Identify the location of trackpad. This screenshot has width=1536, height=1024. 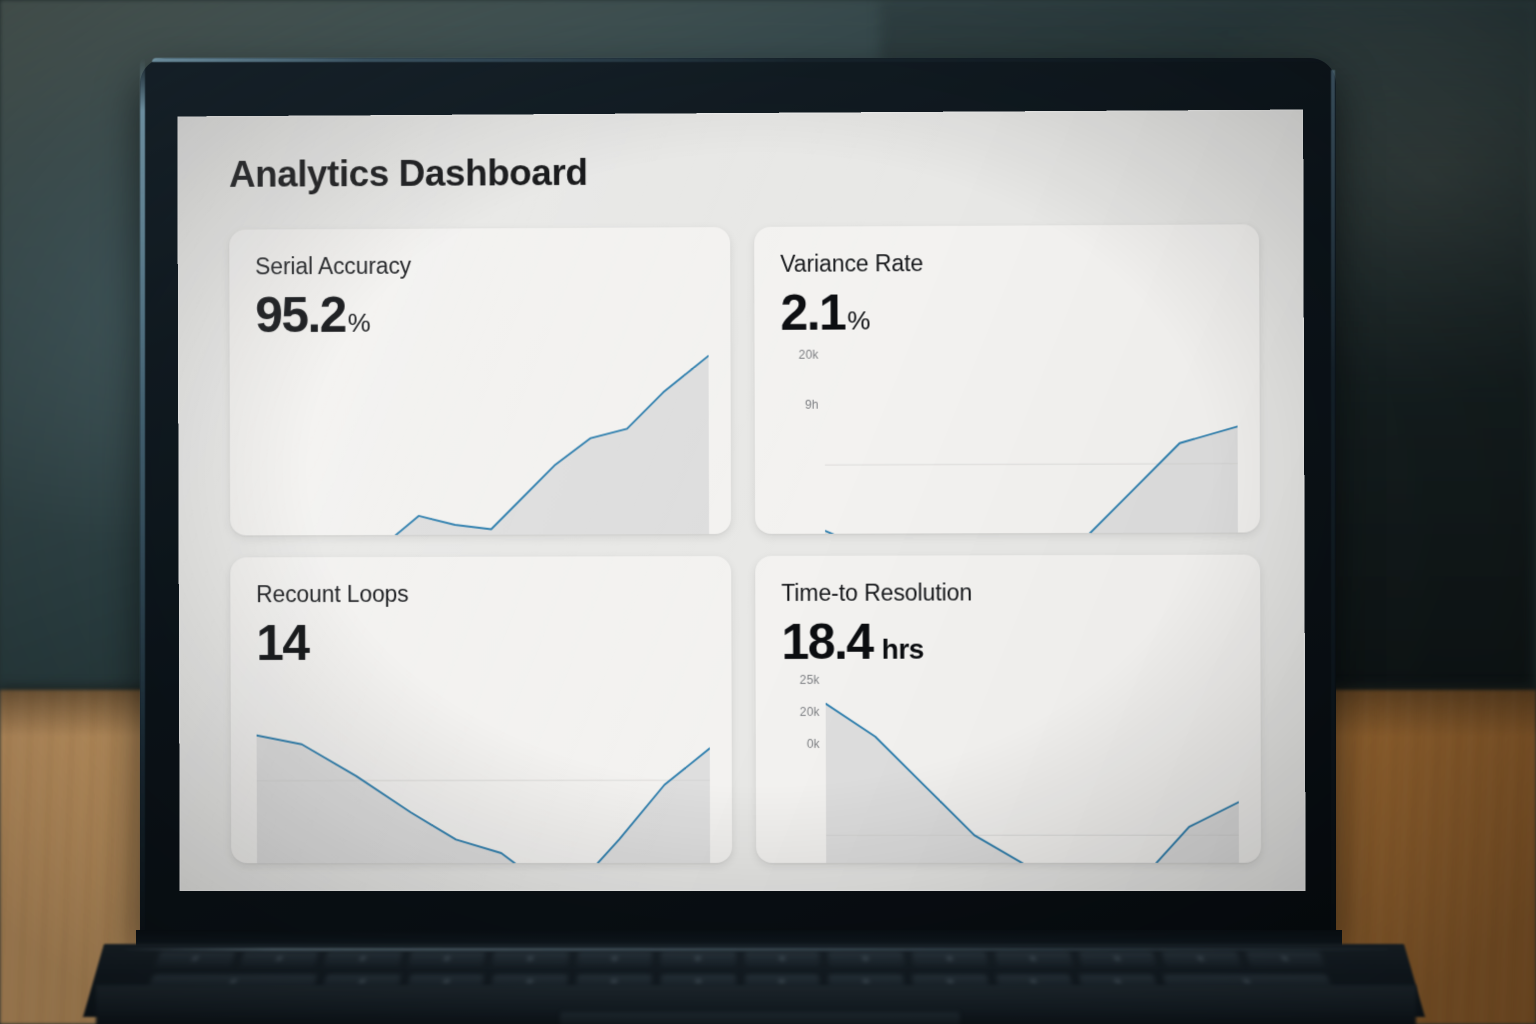
(760, 1018).